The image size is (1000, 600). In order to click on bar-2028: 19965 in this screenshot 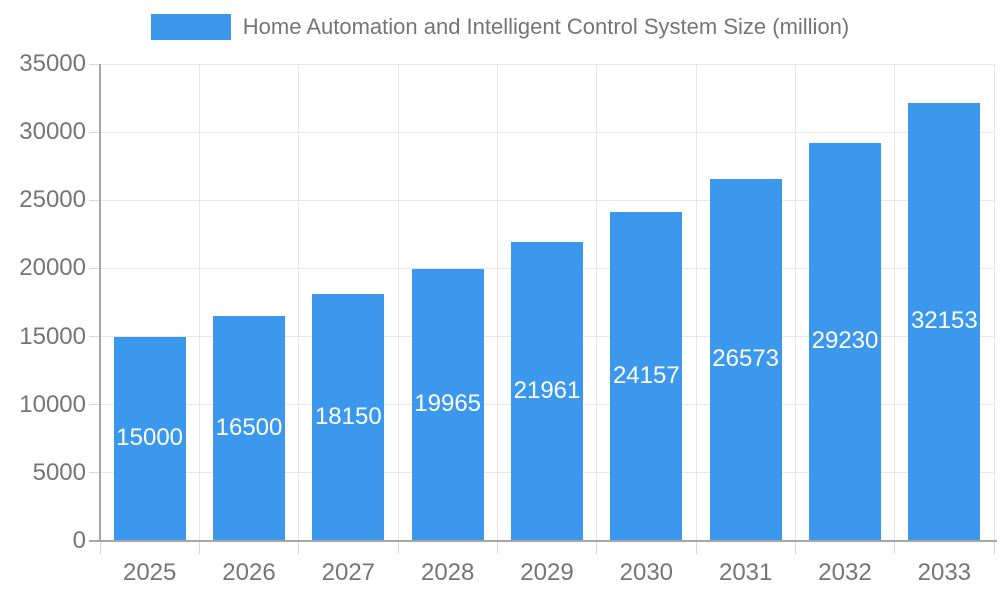, I will do `click(447, 404)`.